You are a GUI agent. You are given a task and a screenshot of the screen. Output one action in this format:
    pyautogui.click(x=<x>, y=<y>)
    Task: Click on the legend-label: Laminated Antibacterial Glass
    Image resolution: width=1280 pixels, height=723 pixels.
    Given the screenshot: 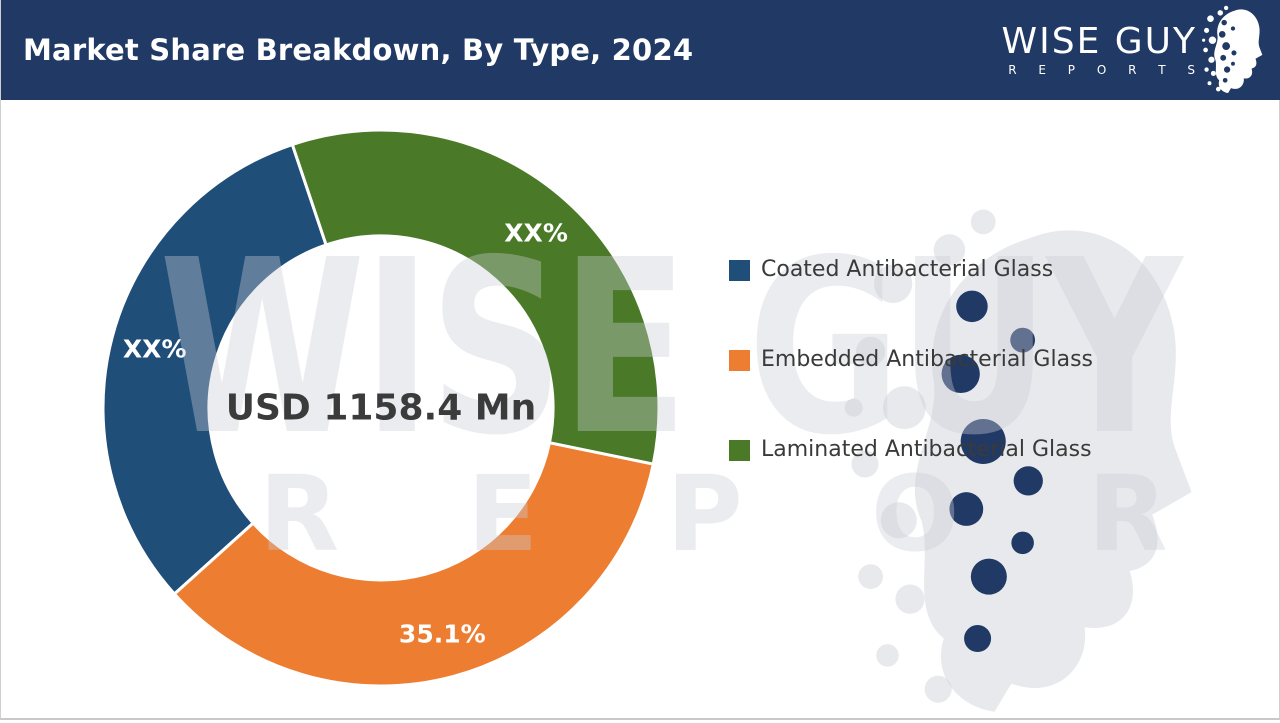 What is the action you would take?
    pyautogui.click(x=926, y=449)
    